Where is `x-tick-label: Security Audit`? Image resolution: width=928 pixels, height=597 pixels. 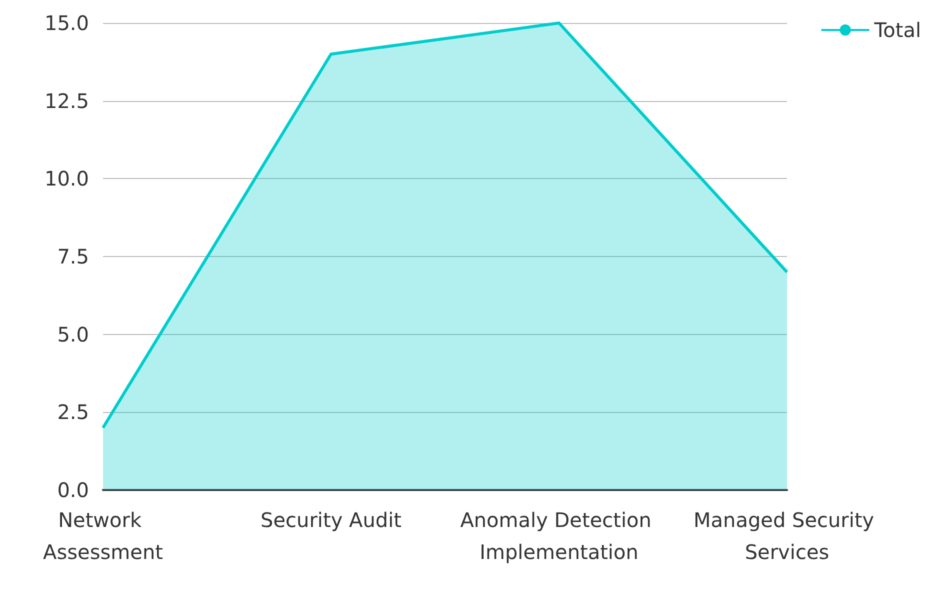
x-tick-label: Security Audit is located at coordinates (331, 520).